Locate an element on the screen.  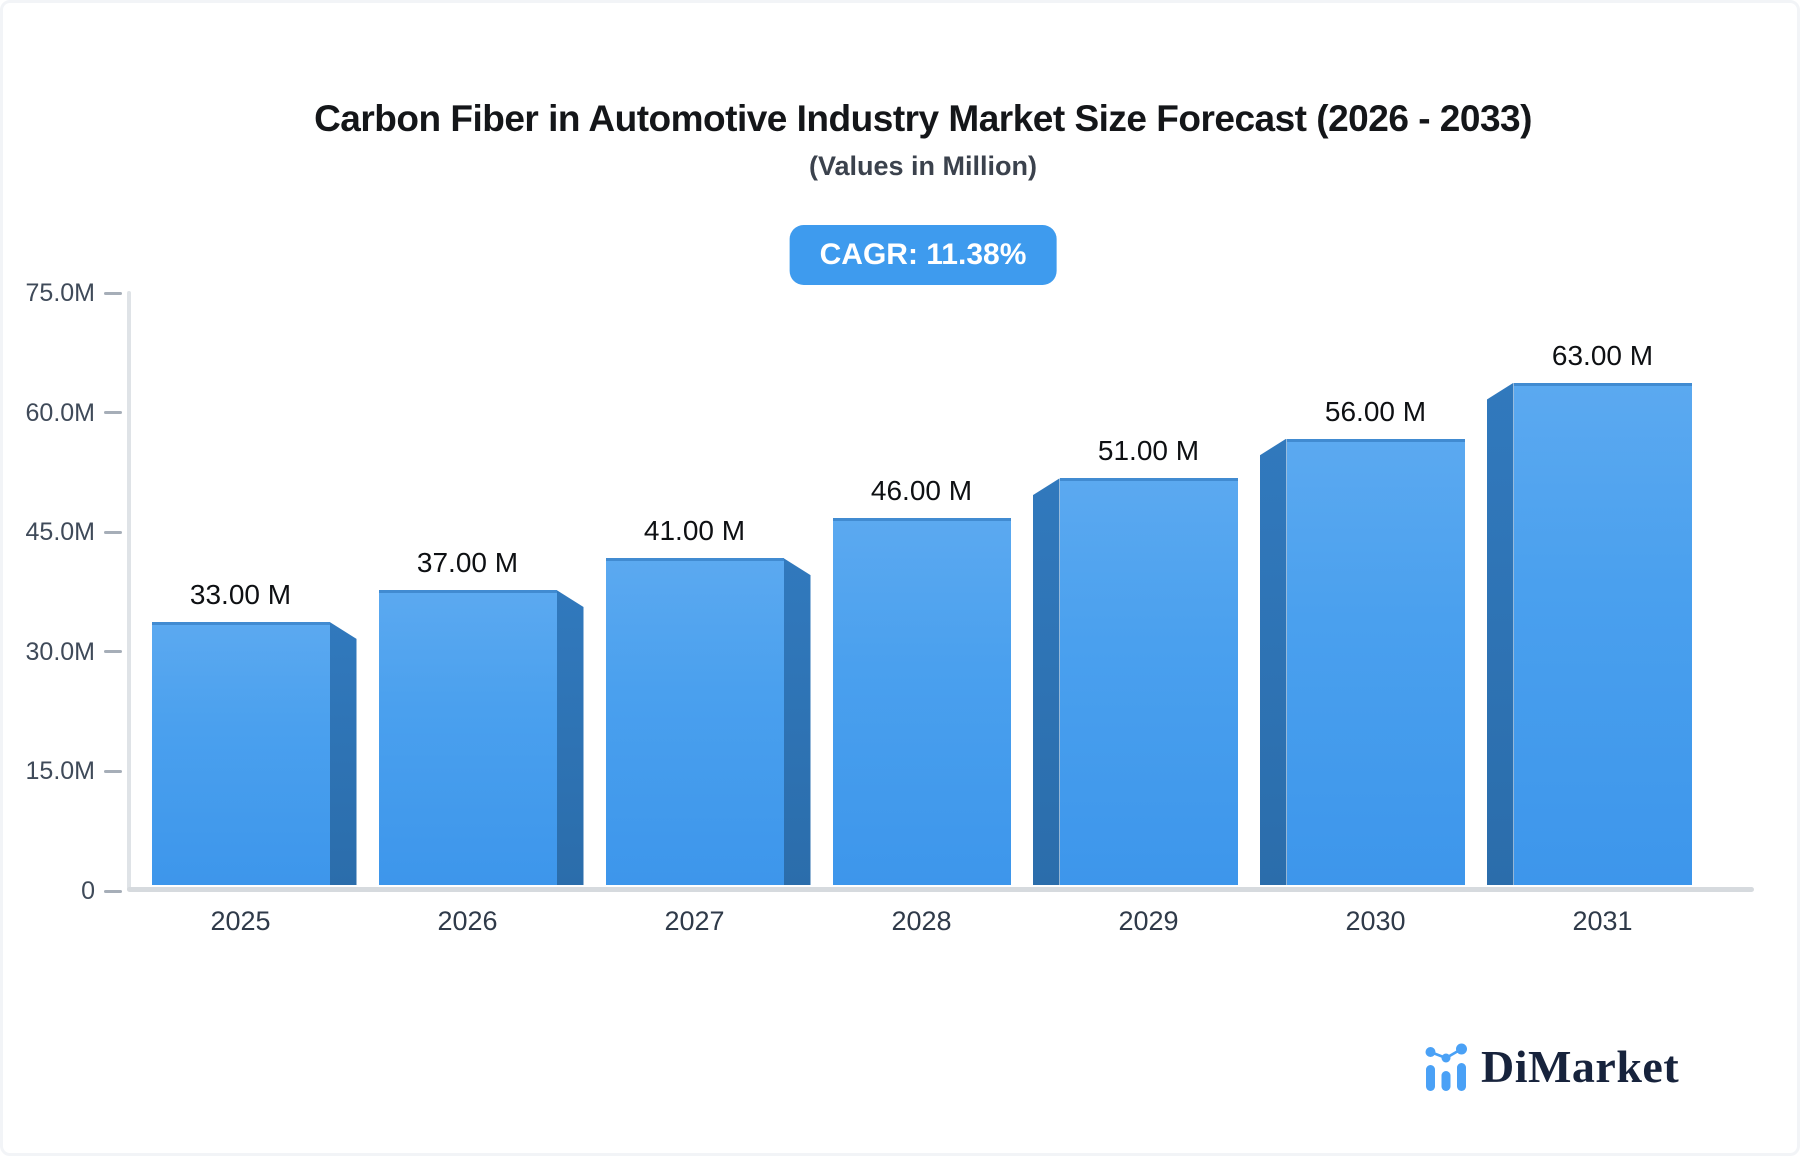
x-axis-label: 2029 is located at coordinates (1148, 921).